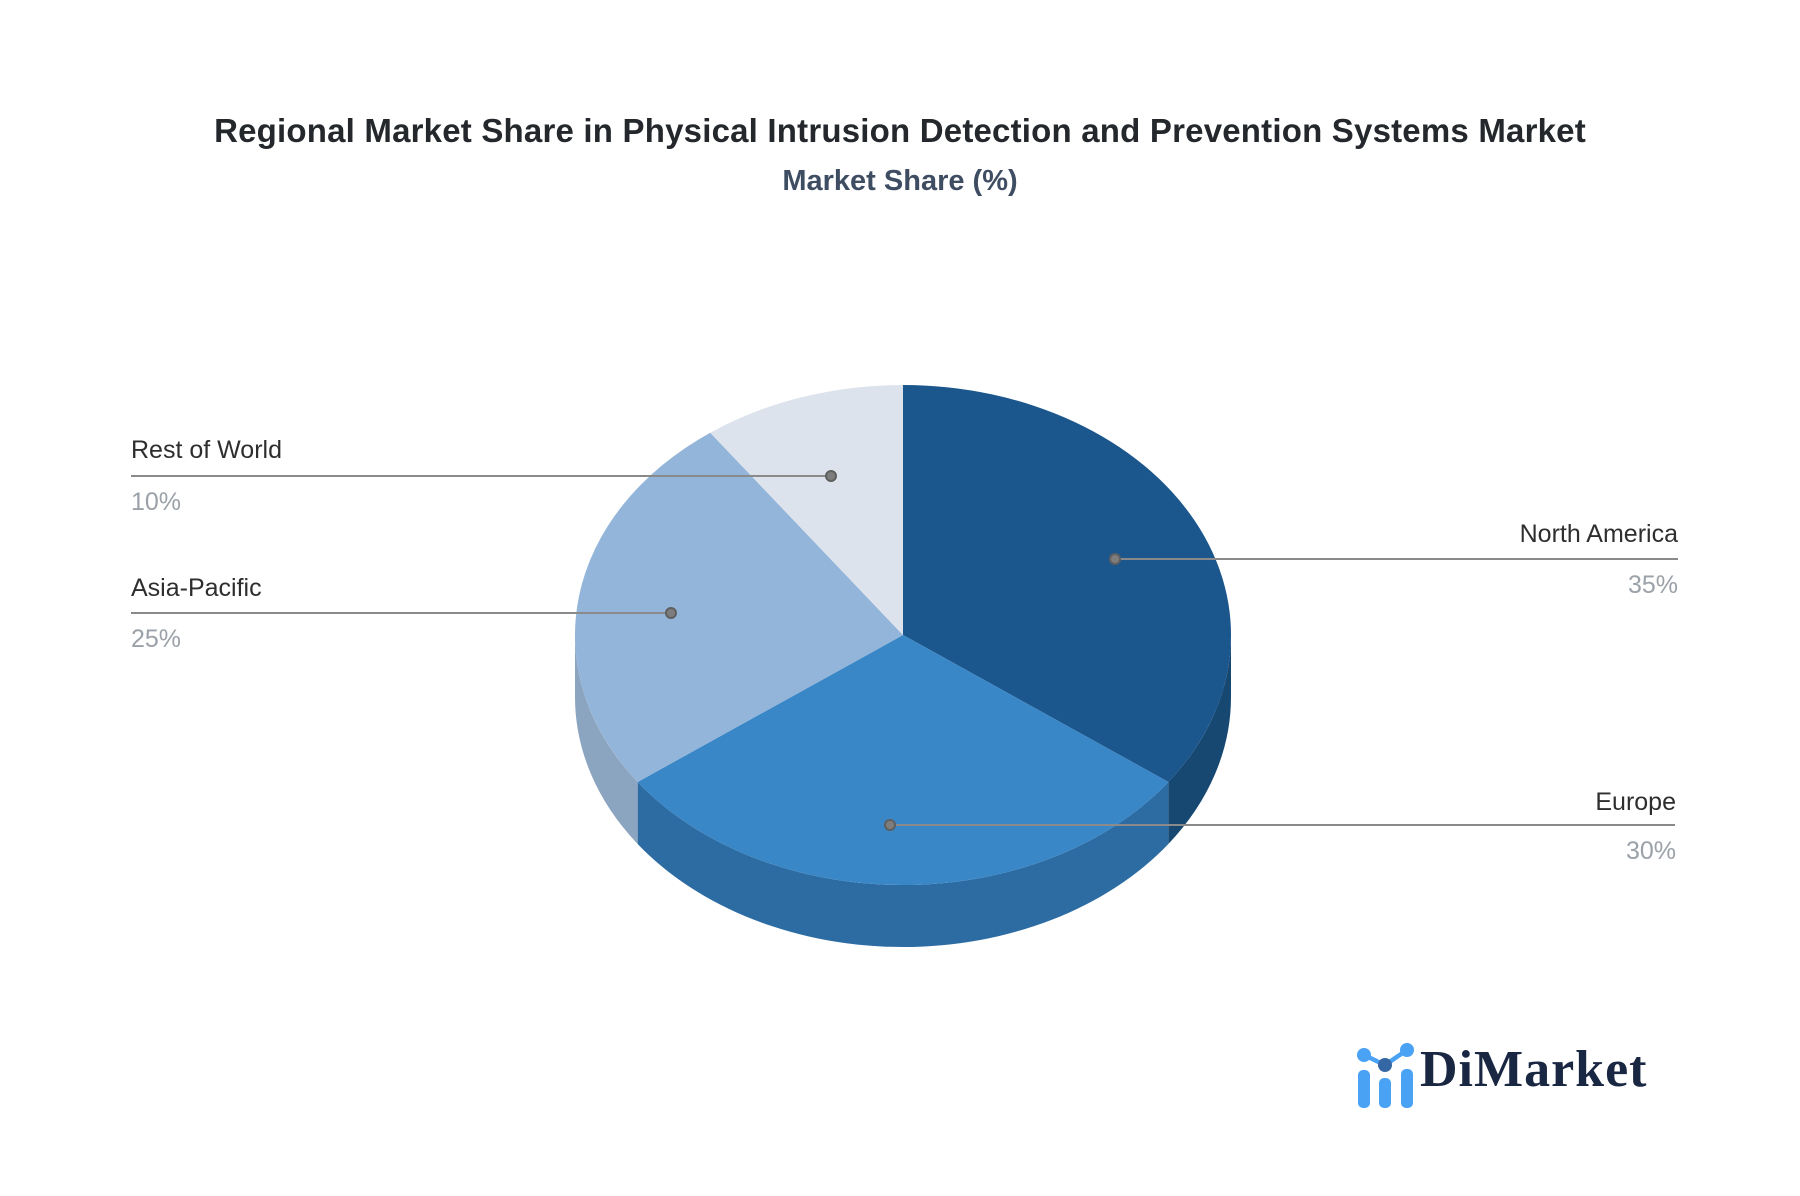 This screenshot has width=1800, height=1196. I want to click on logo-bars, so click(1385, 1088).